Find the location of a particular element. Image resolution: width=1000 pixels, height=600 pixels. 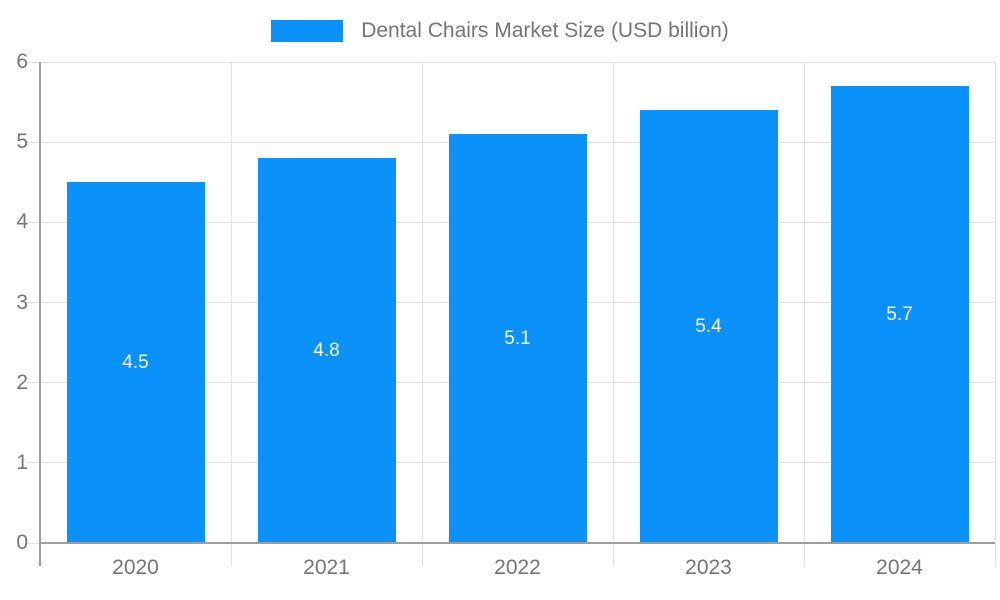

y-tick-label: 6 is located at coordinates (22, 61).